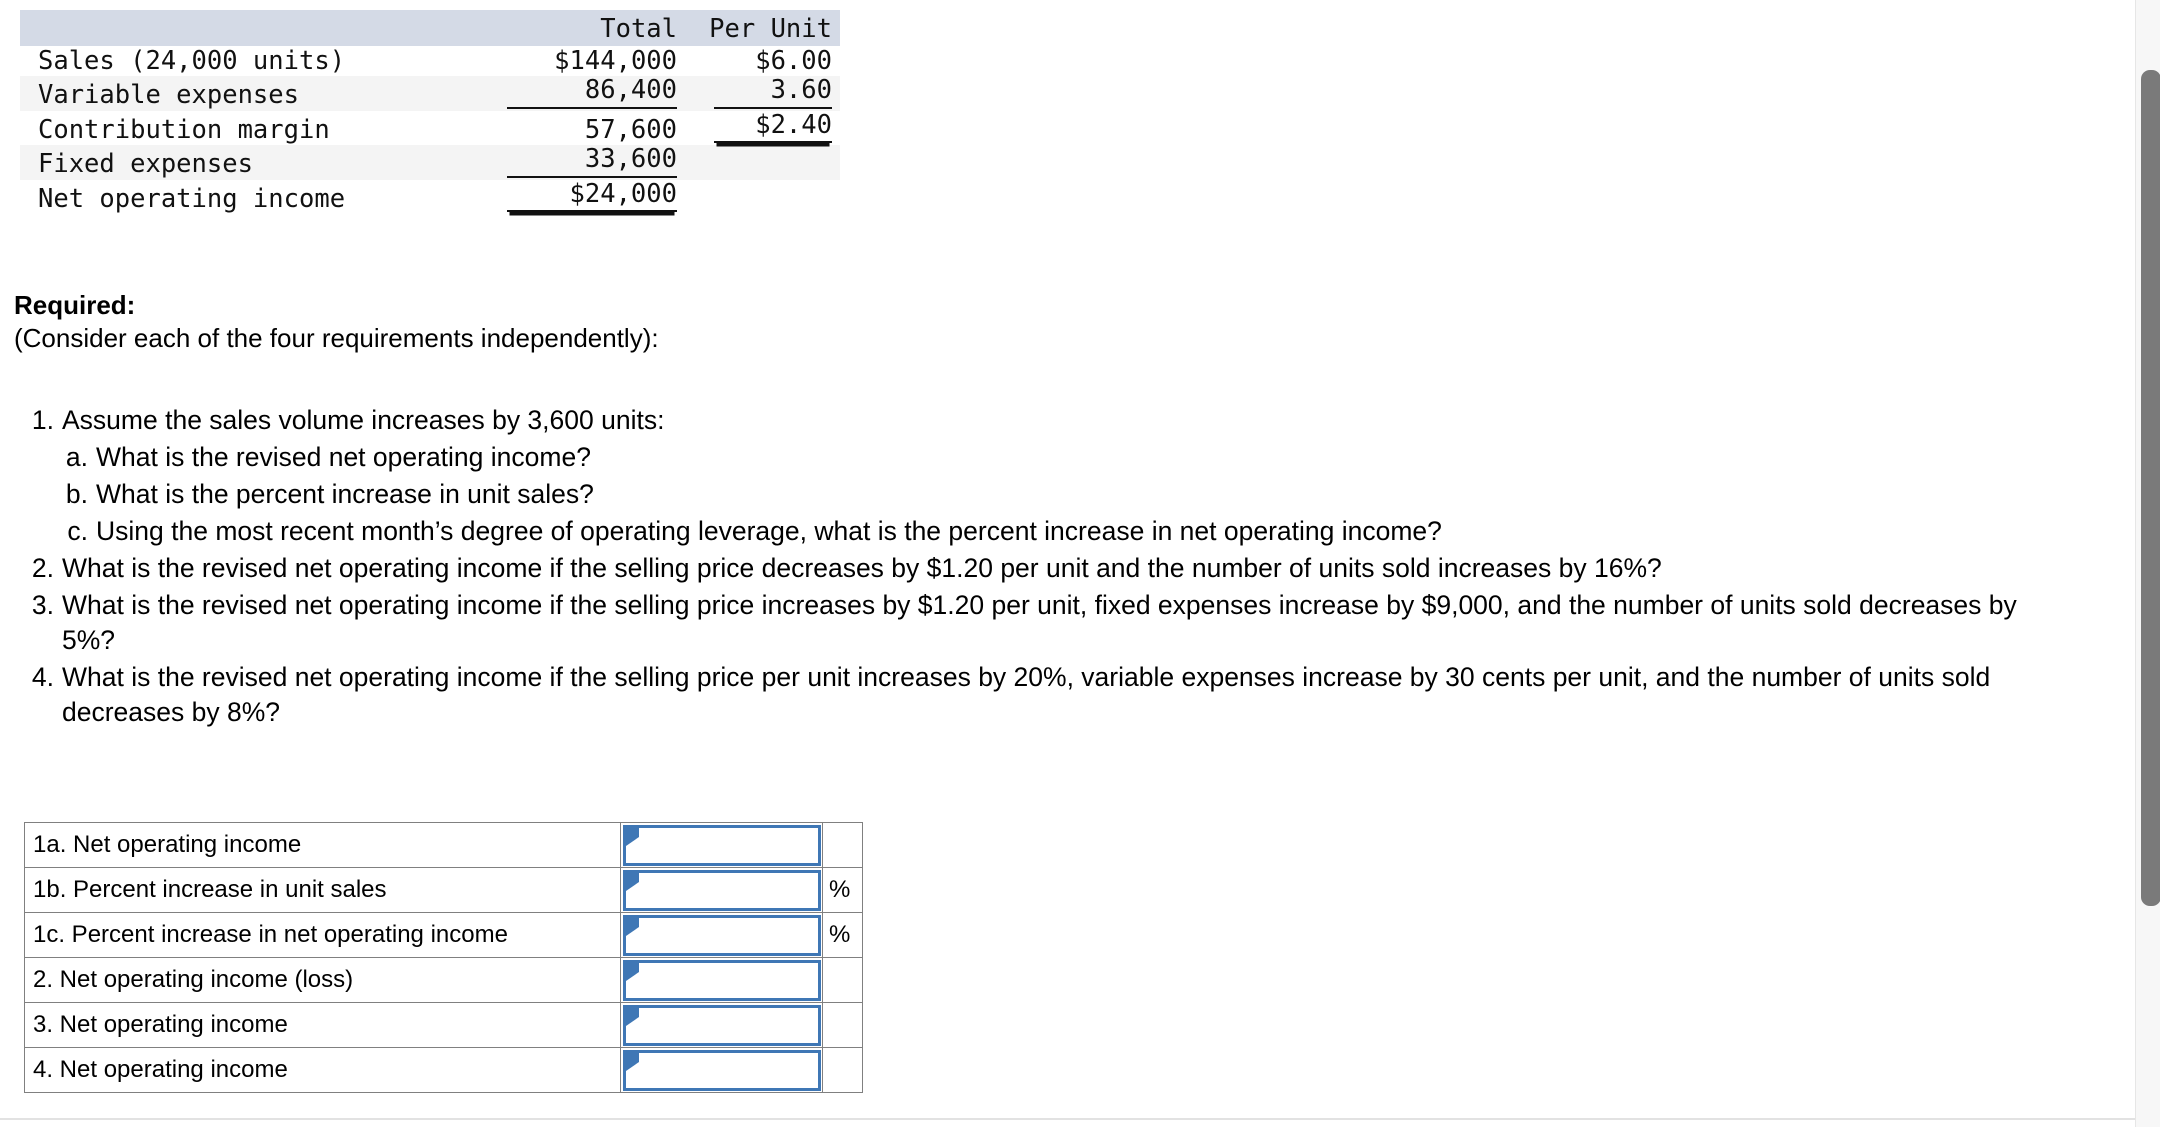  Describe the element at coordinates (1067, 1119) in the screenshot. I see `bottom-divider` at that location.